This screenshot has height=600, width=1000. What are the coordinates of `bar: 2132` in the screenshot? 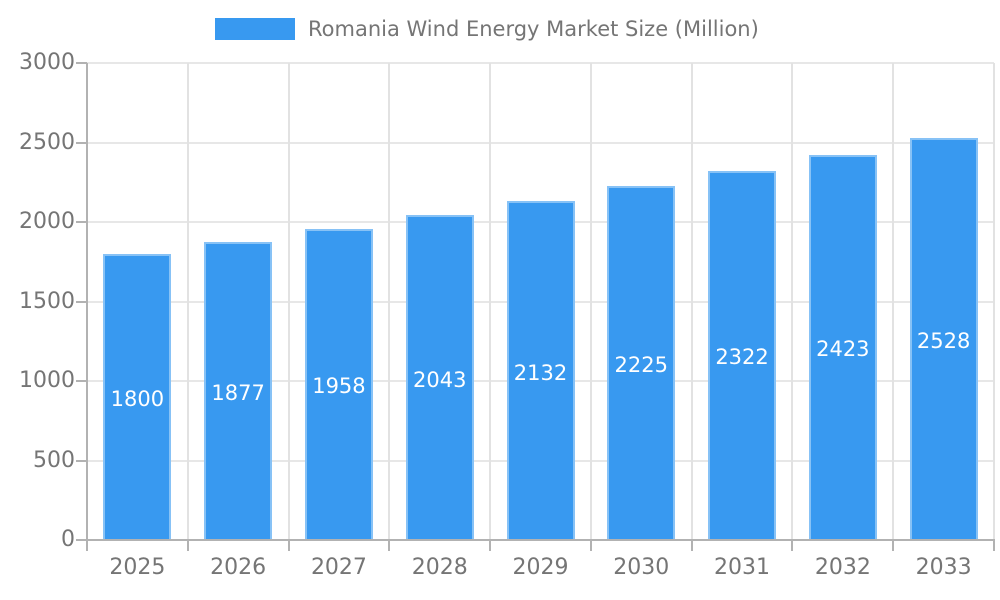 It's located at (540, 370).